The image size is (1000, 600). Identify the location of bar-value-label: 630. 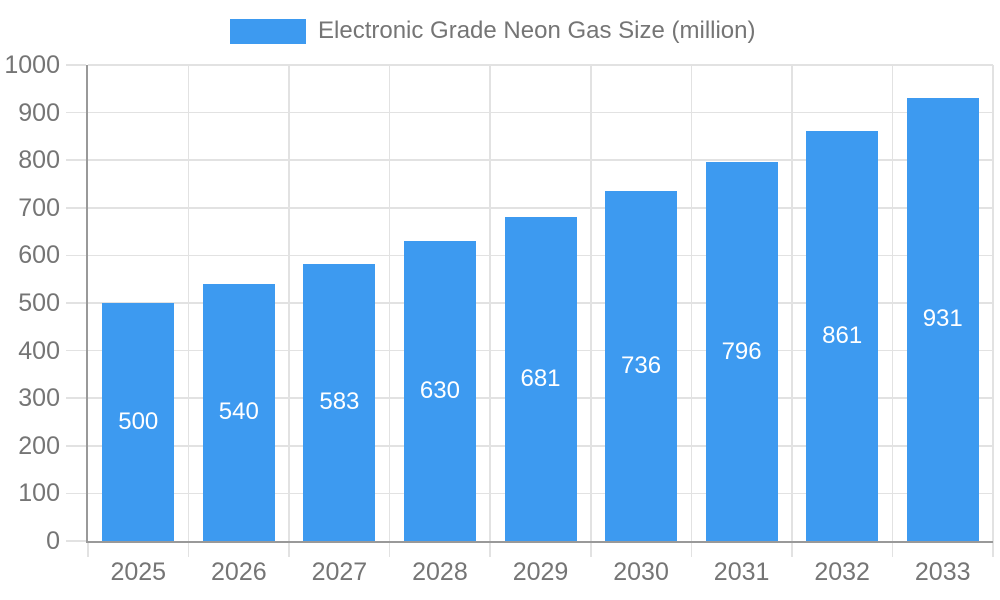
(439, 391).